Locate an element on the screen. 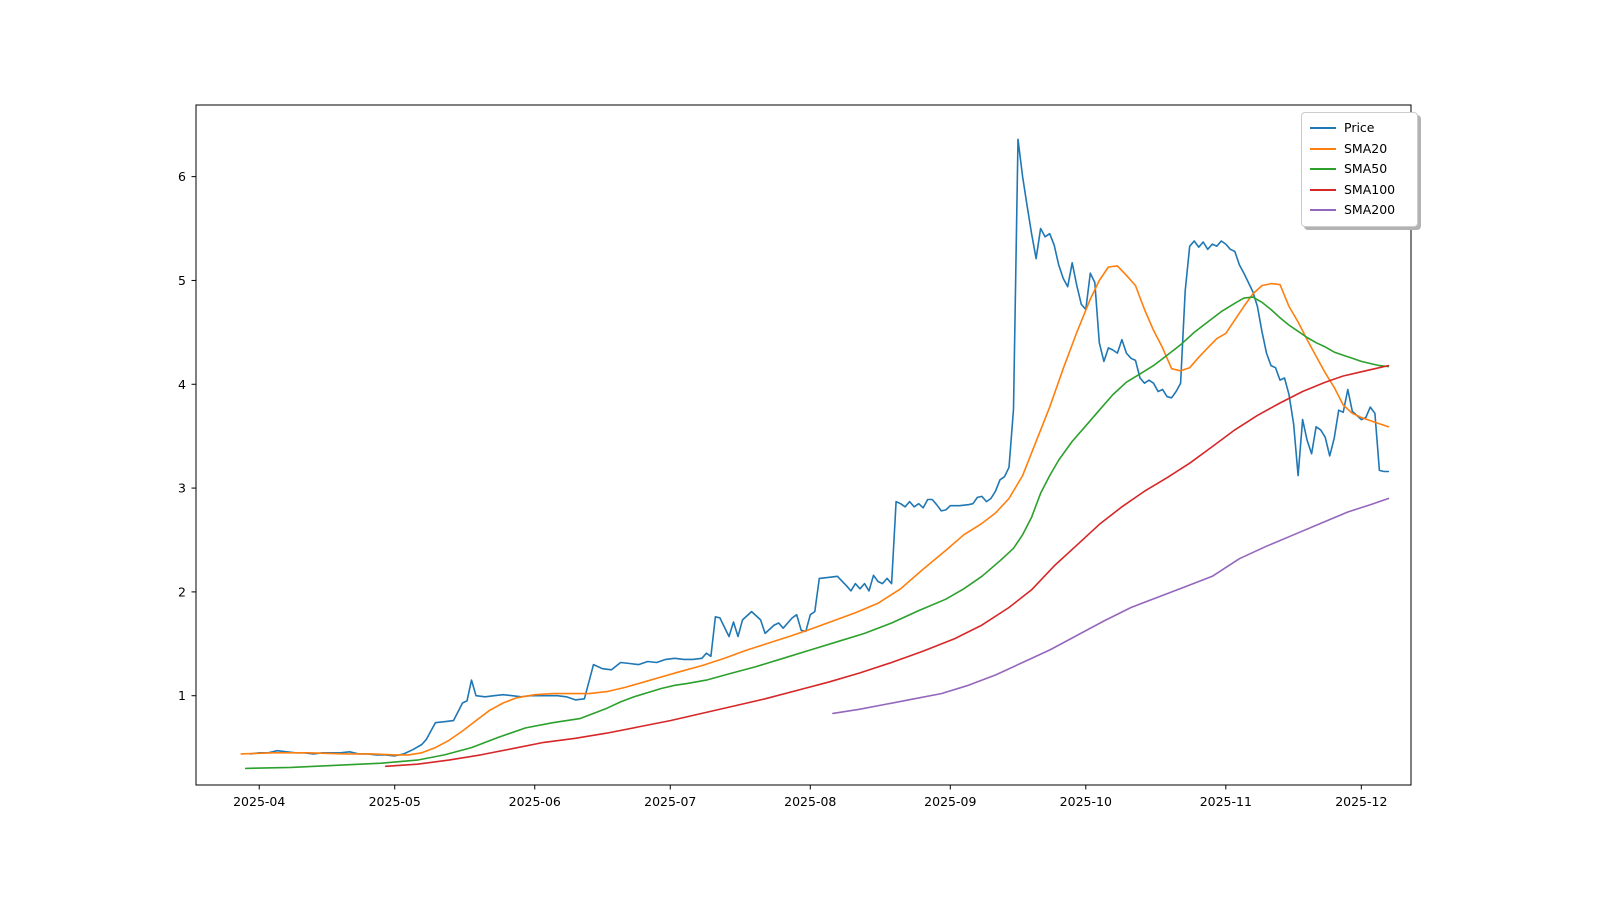 The height and width of the screenshot is (900, 1600). legend-label: SMA50 is located at coordinates (1366, 168).